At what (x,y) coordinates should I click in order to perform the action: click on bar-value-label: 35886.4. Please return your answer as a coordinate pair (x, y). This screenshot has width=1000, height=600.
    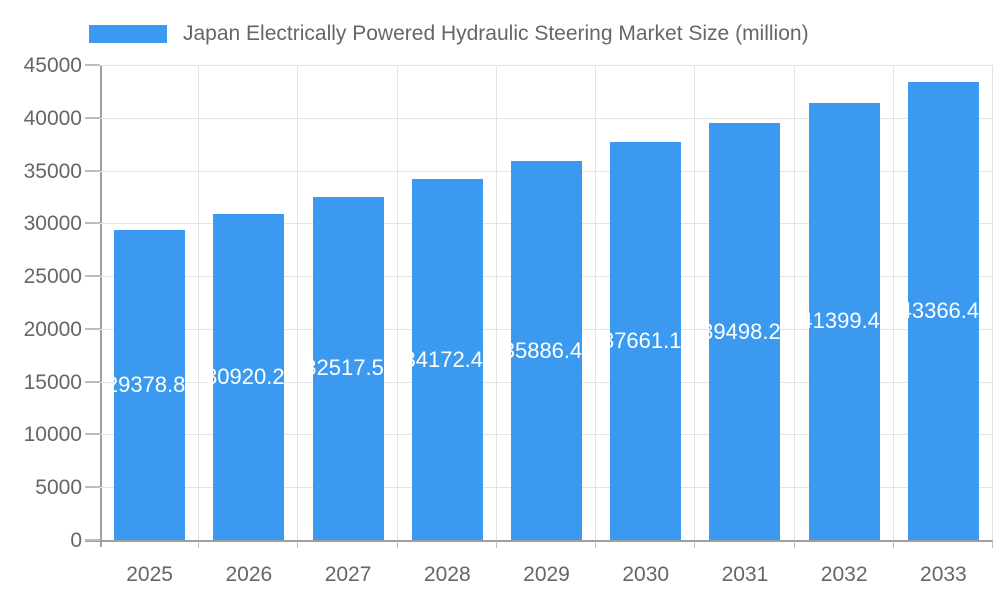
    Looking at the image, I should click on (542, 350).